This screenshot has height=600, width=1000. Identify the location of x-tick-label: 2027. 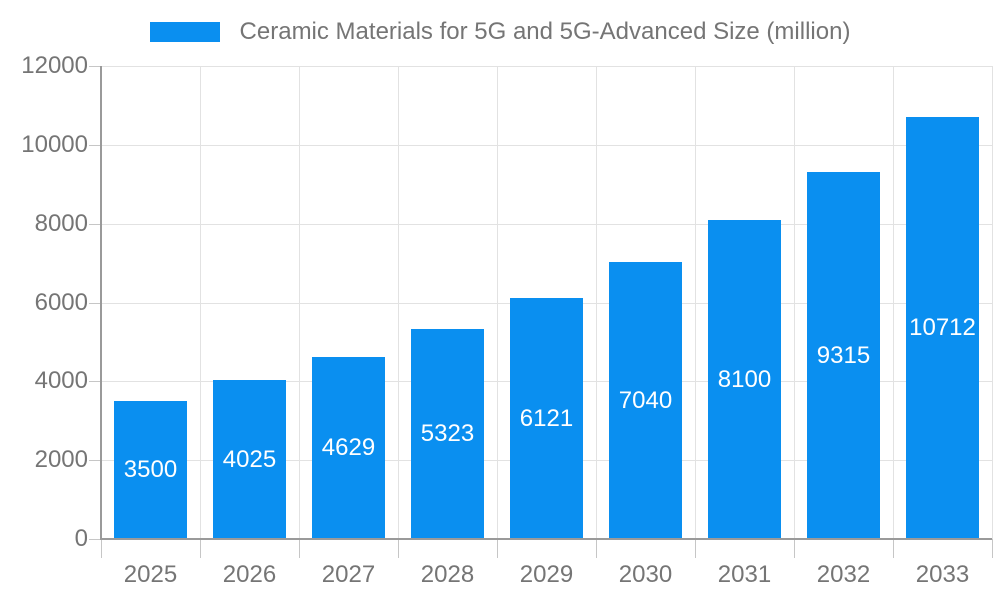
(348, 574).